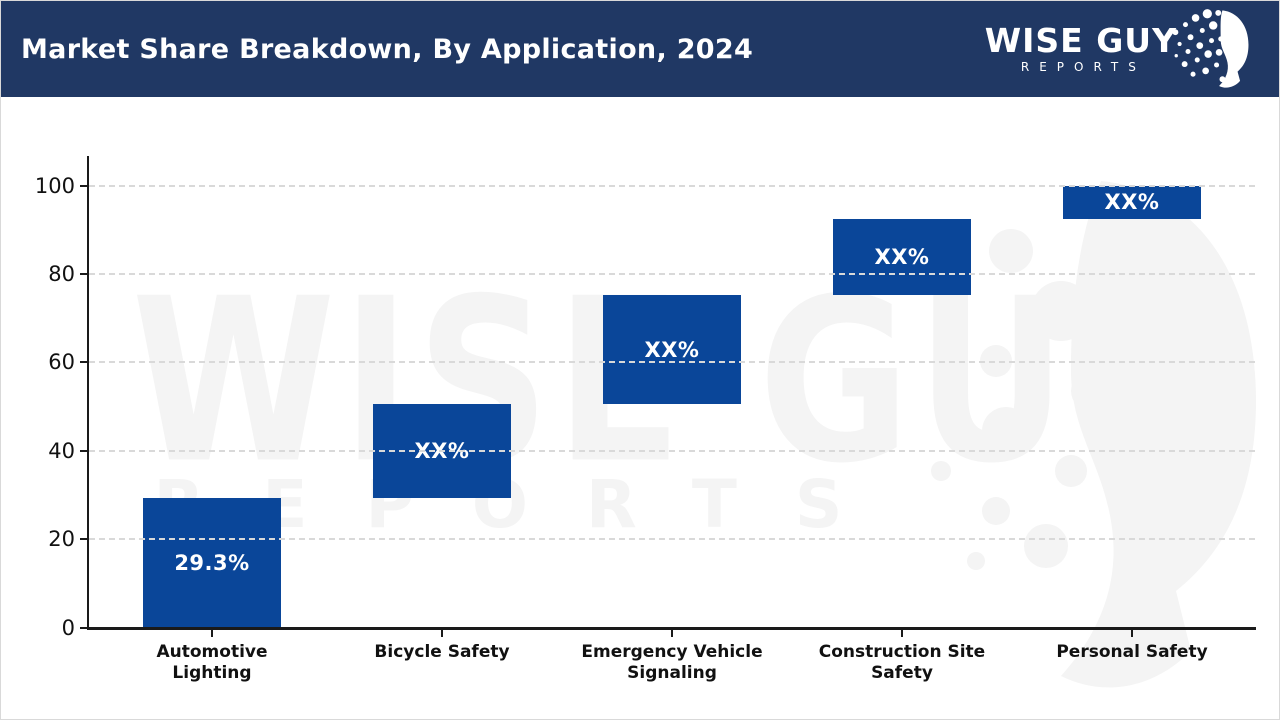 The image size is (1280, 720). Describe the element at coordinates (1132, 651) in the screenshot. I see `x-category-label: Personal Safety` at that location.